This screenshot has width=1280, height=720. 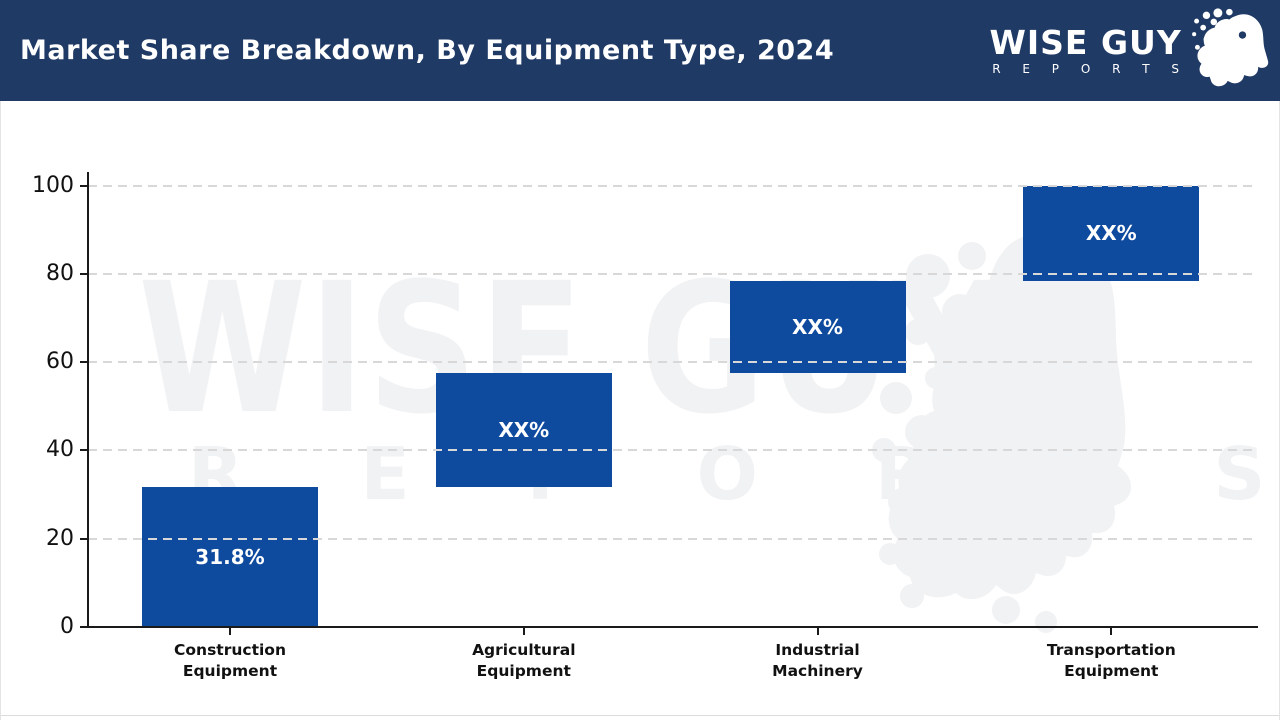 What do you see at coordinates (53, 185) in the screenshot?
I see `y-tick-label: 100` at bounding box center [53, 185].